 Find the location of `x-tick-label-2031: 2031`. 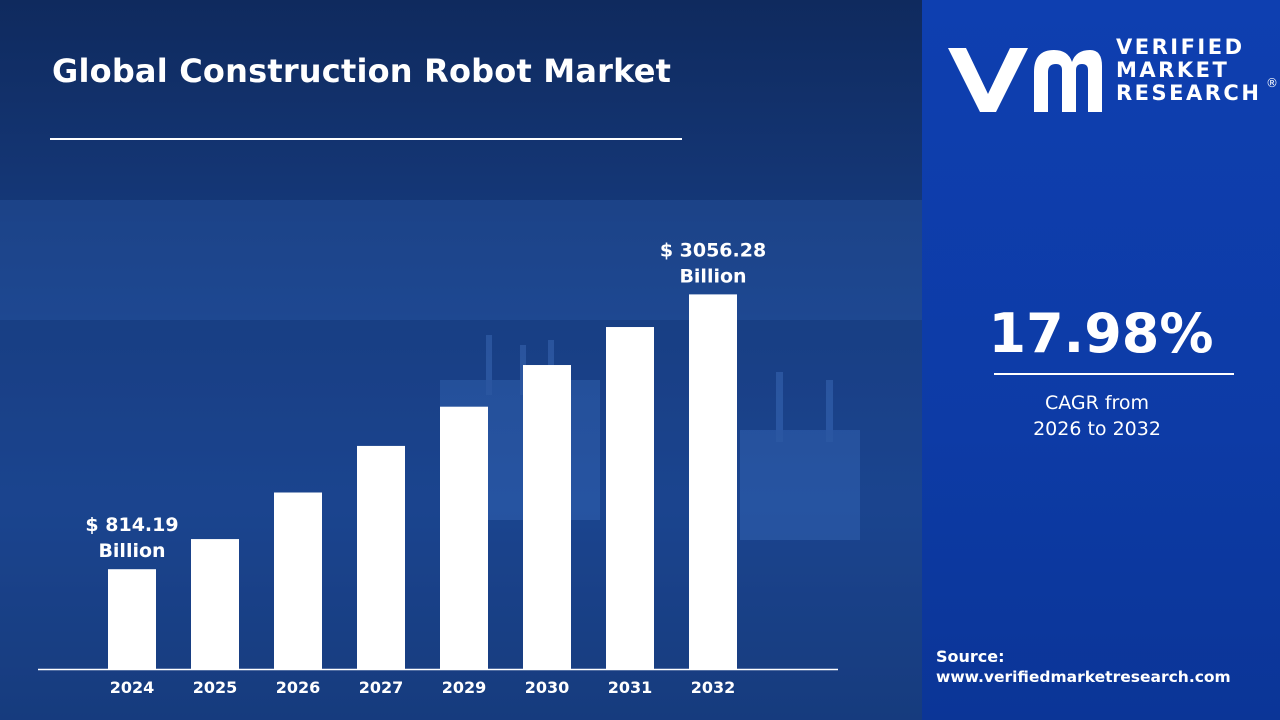

x-tick-label-2031: 2031 is located at coordinates (630, 687).